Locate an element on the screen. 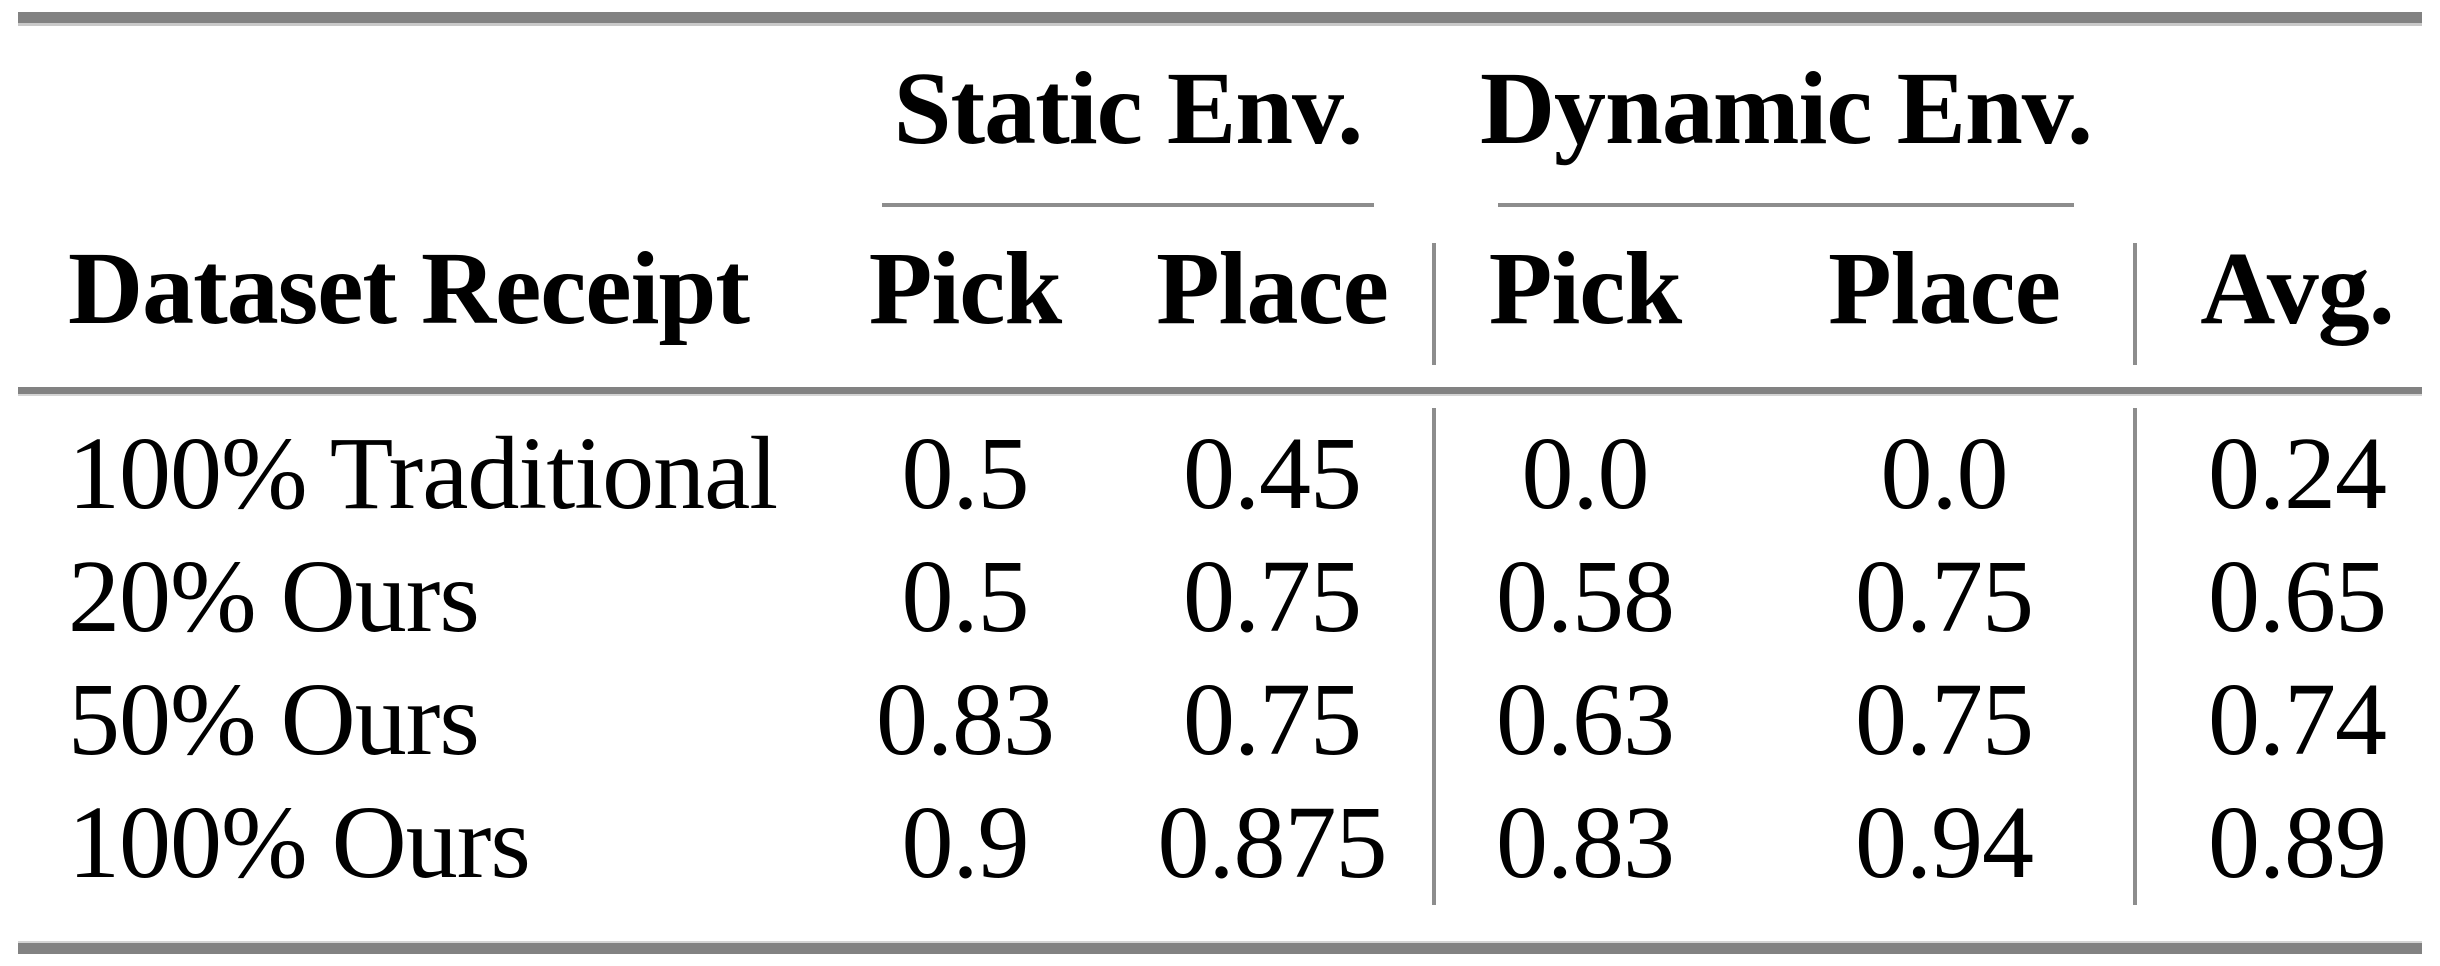 The width and height of the screenshot is (2440, 966). cell-static-pick: 0.83 is located at coordinates (965, 719).